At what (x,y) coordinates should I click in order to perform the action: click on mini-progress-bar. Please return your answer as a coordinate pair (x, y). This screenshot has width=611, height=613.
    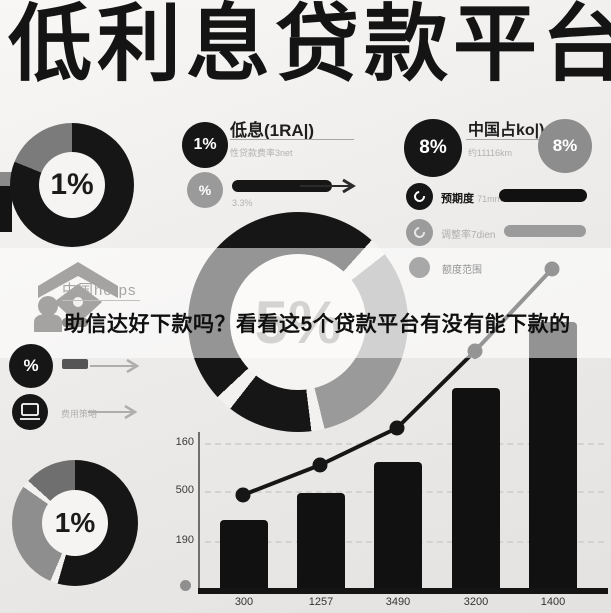
    Looking at the image, I should click on (75, 364).